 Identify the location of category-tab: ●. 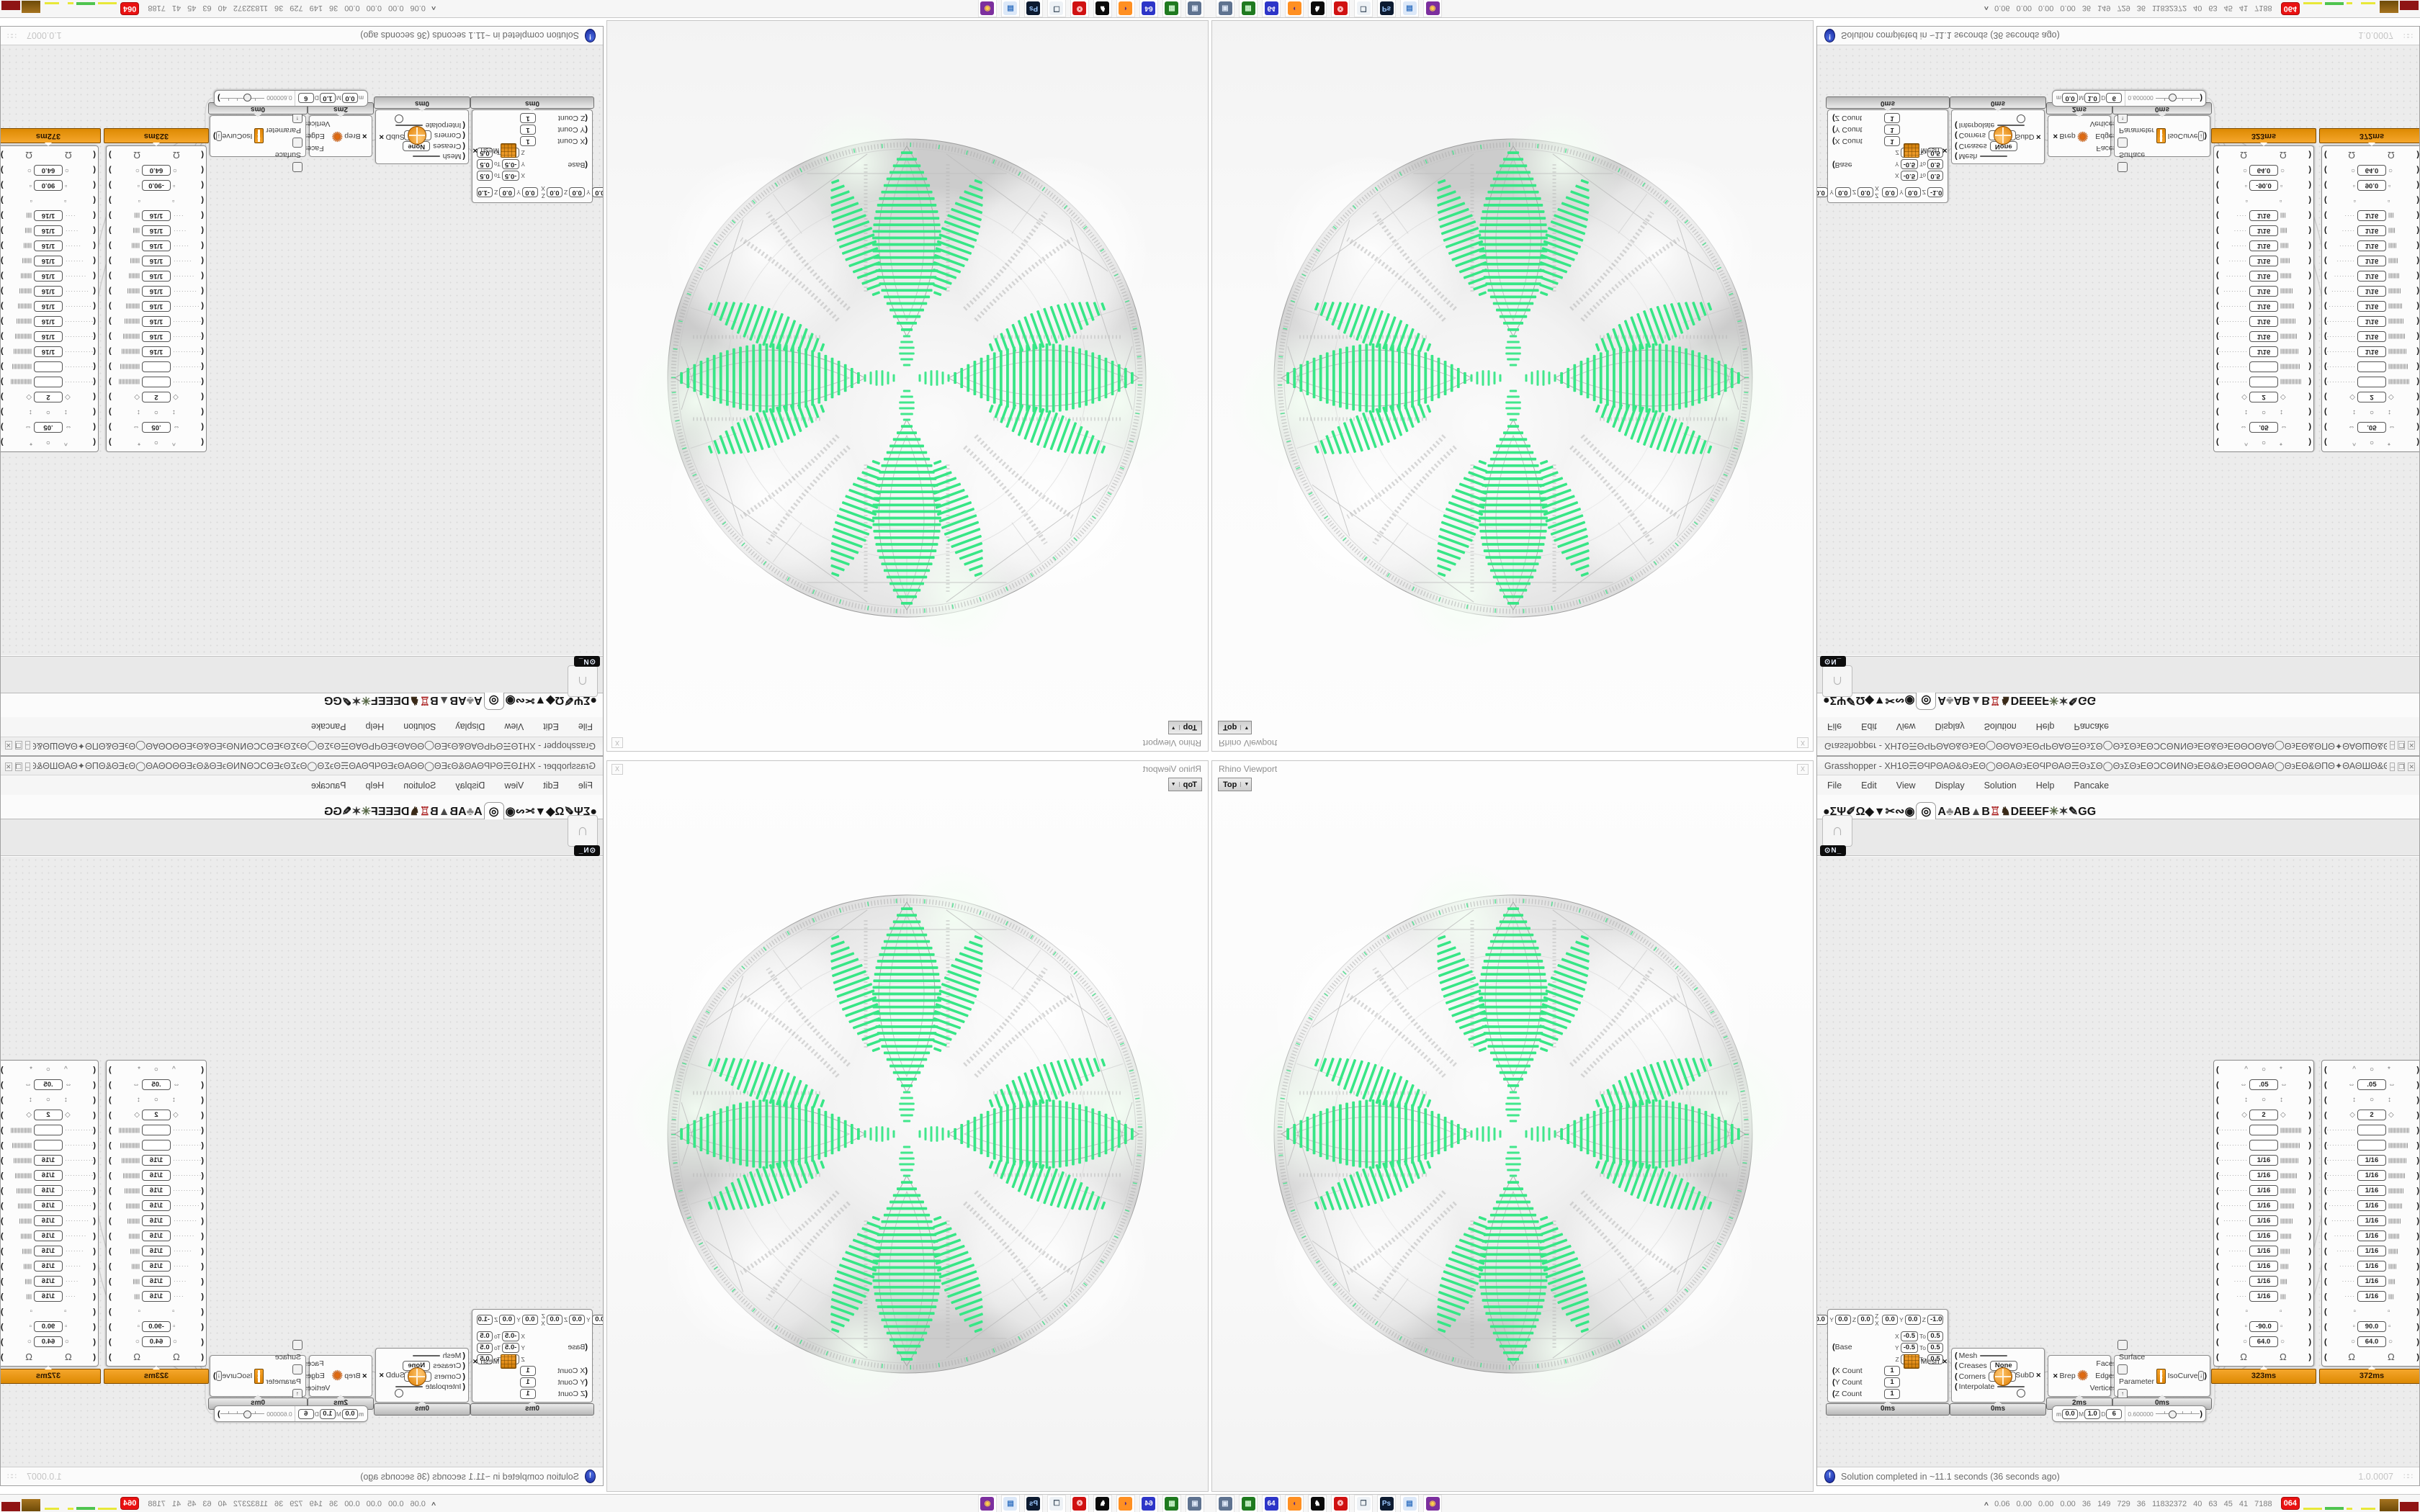
(1827, 812).